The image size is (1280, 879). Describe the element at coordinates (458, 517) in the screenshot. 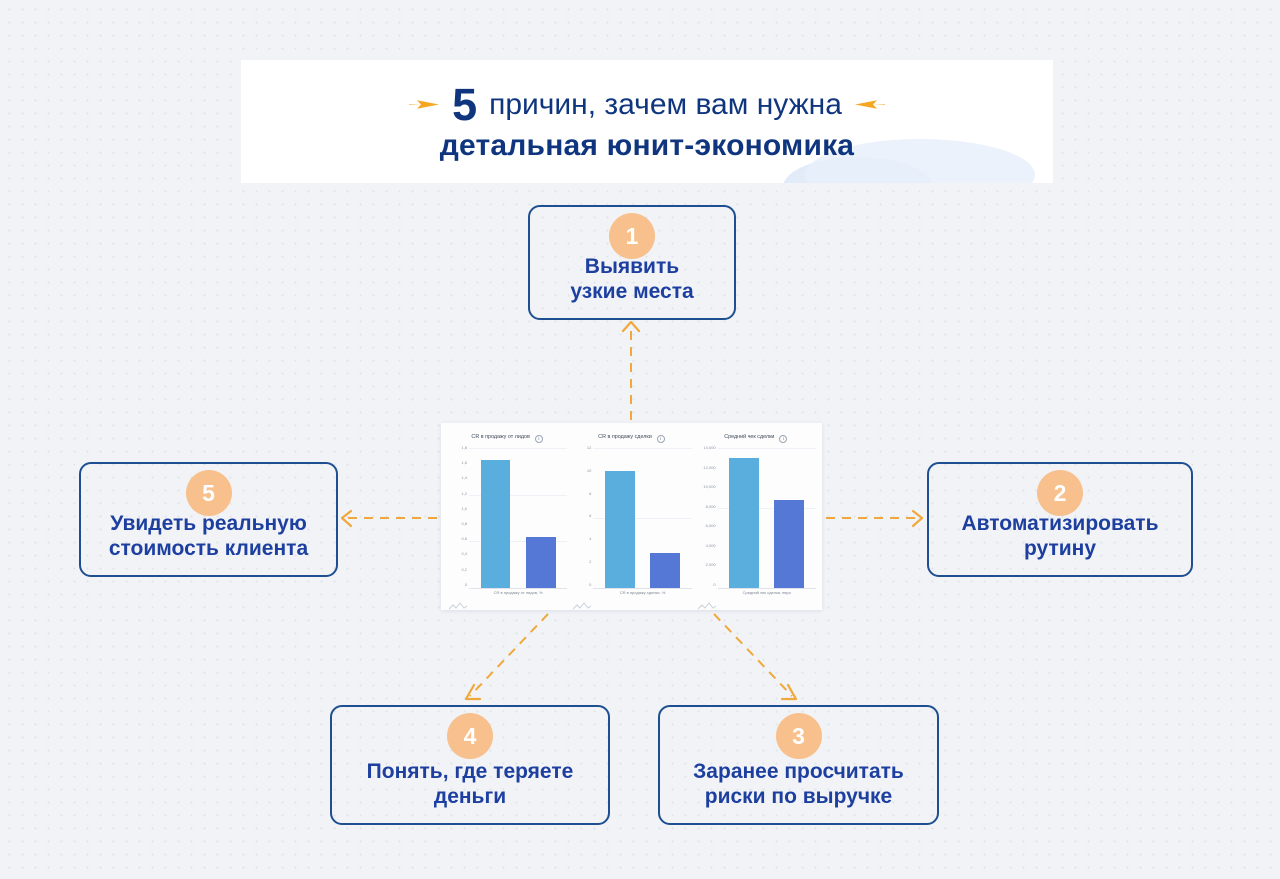

I see `y-axis-1: 1,8 1,6 1,4 1,2 1,0 0,8 0,6 0,4 0,2 0` at that location.